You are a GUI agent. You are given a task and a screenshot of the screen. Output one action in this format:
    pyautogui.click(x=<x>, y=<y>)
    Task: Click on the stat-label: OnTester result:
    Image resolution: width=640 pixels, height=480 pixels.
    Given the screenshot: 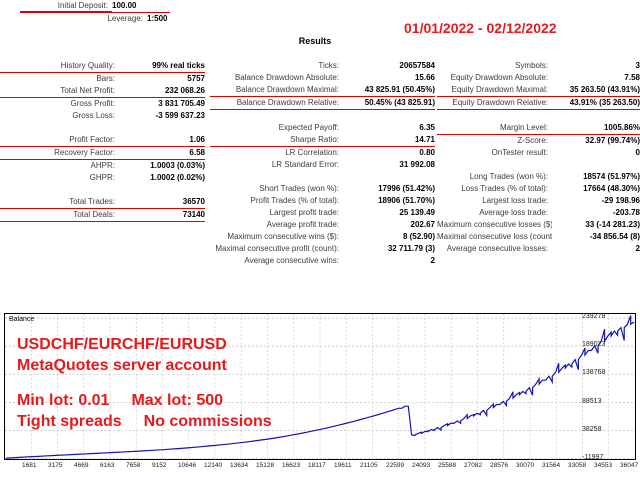 What is the action you would take?
    pyautogui.click(x=519, y=152)
    